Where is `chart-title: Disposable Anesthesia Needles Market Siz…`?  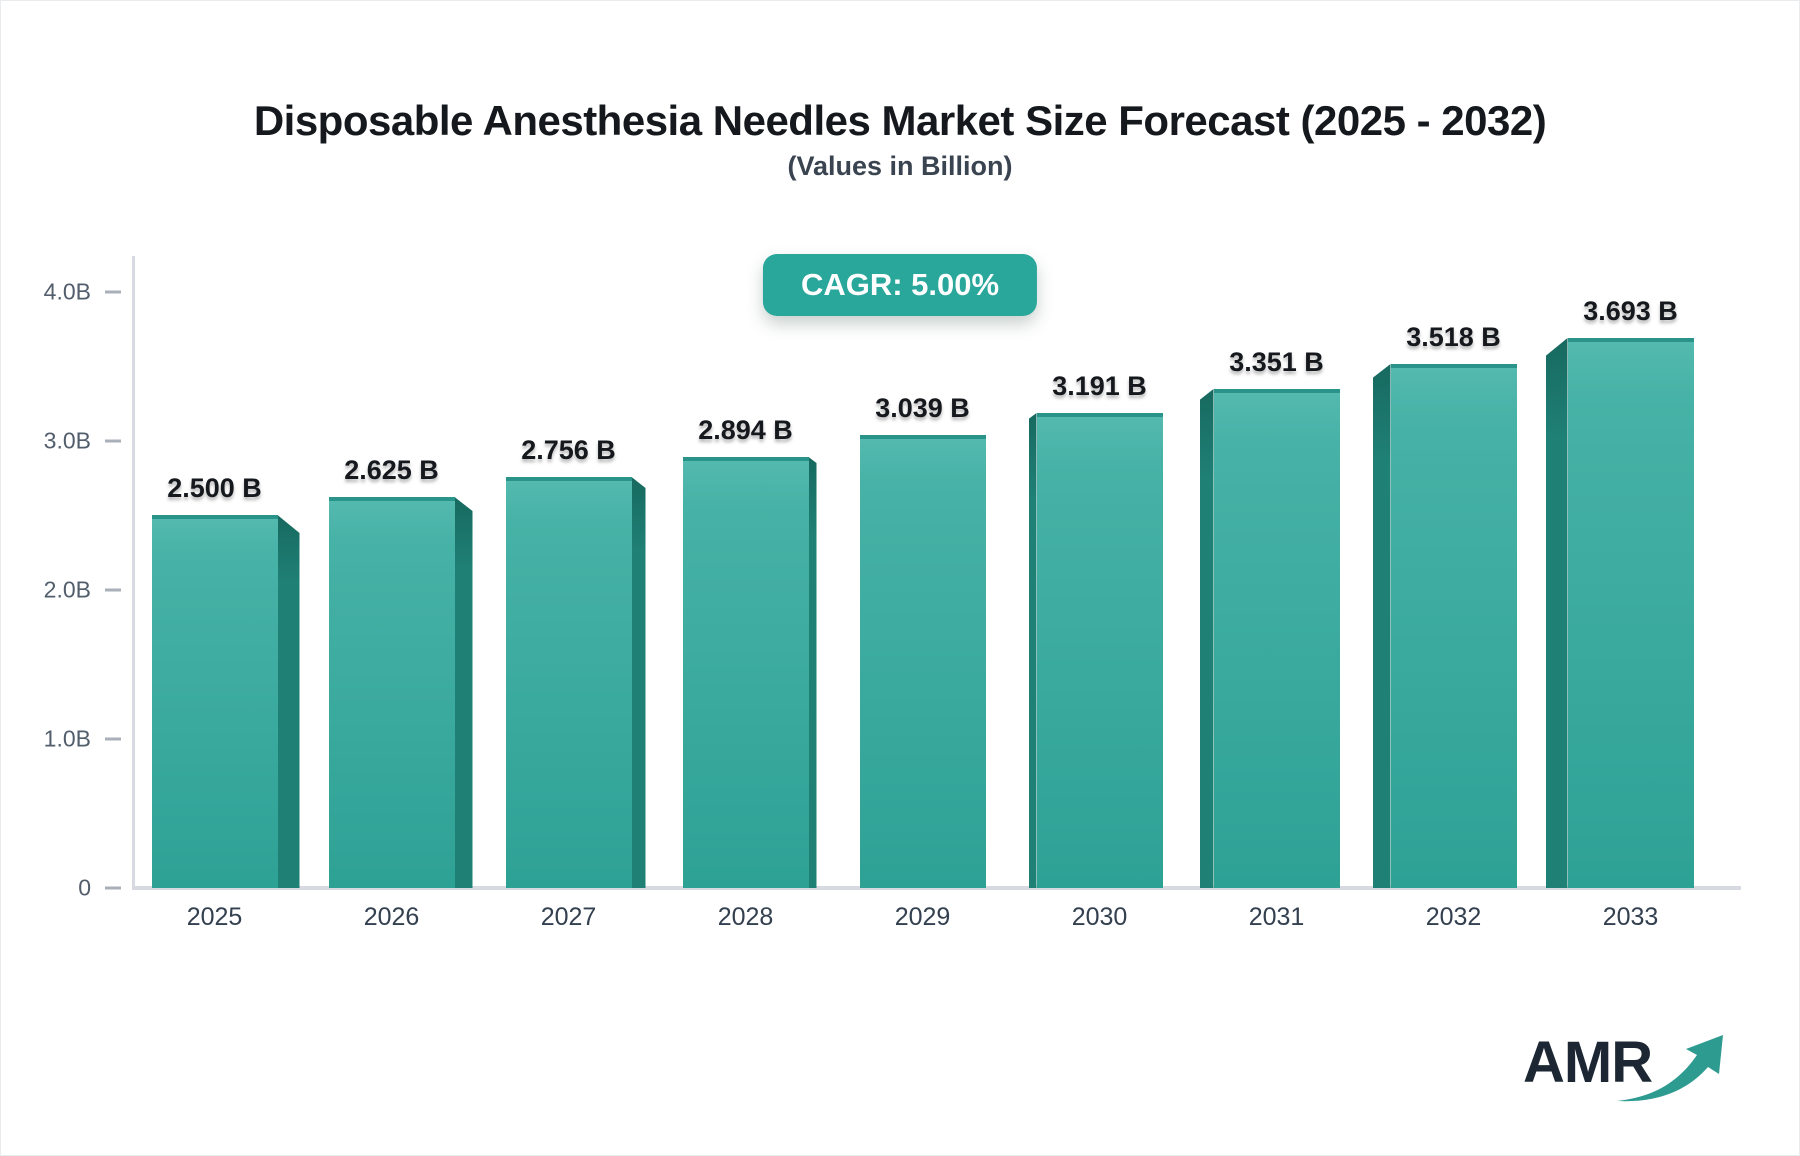
chart-title: Disposable Anesthesia Needles Market Siz… is located at coordinates (900, 120).